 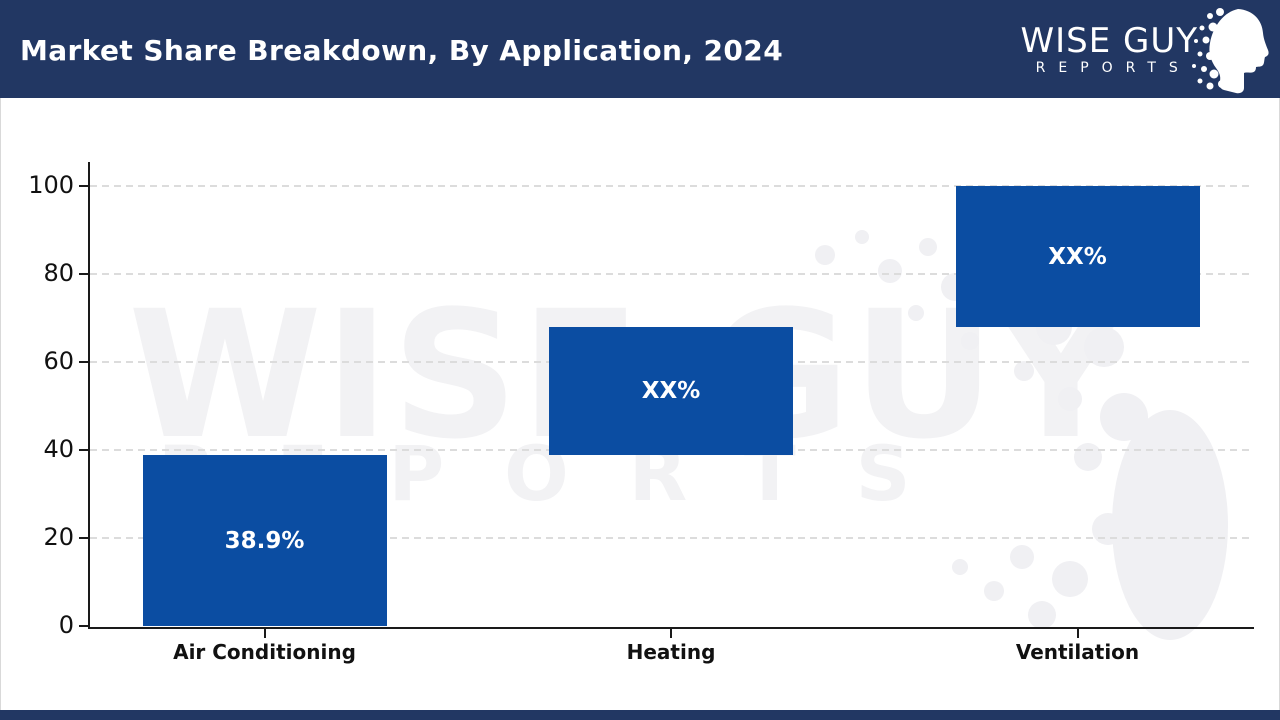 I want to click on x-axis-line, so click(x=671, y=628).